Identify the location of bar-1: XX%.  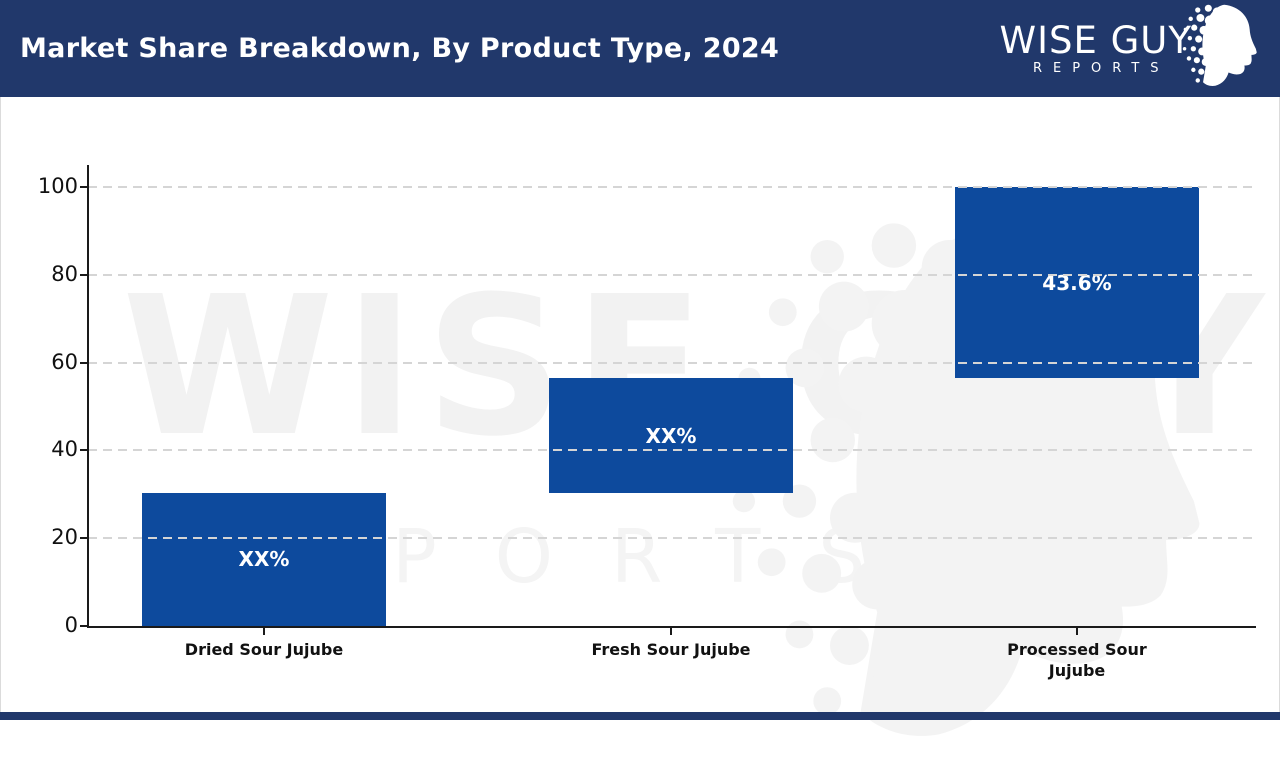
(671, 435).